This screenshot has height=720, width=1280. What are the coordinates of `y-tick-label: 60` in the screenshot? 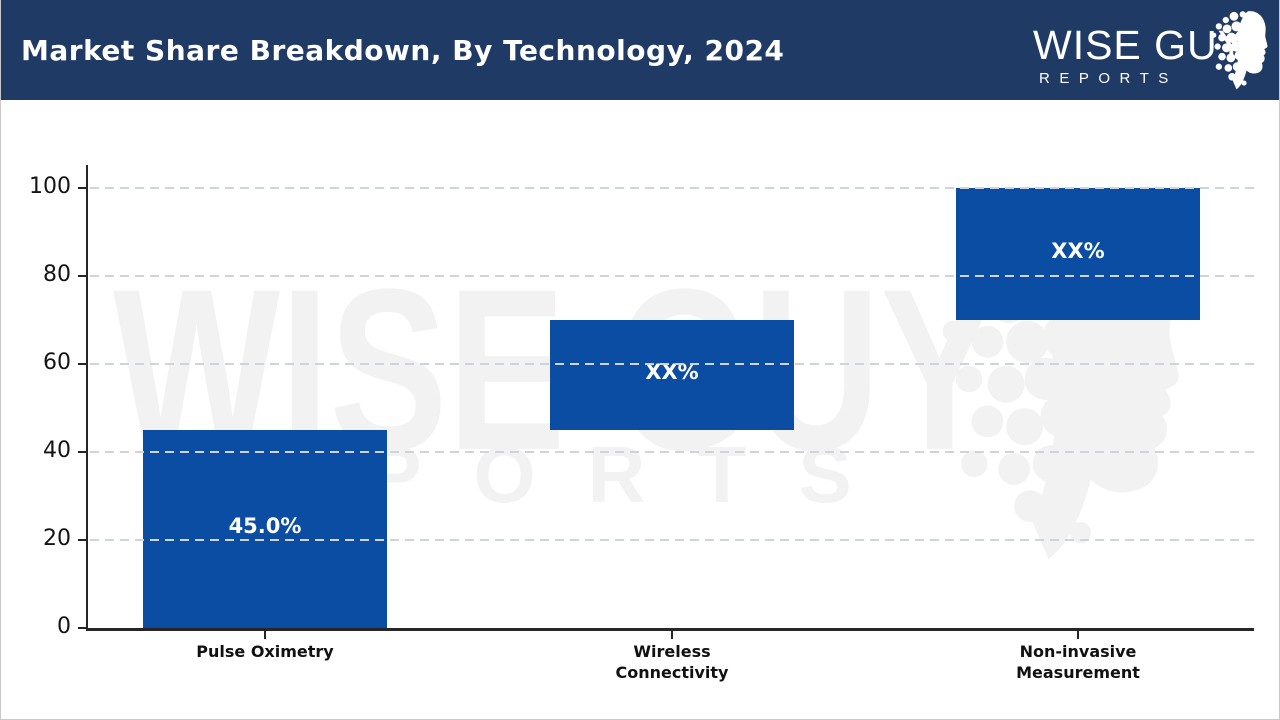 It's located at (57, 362).